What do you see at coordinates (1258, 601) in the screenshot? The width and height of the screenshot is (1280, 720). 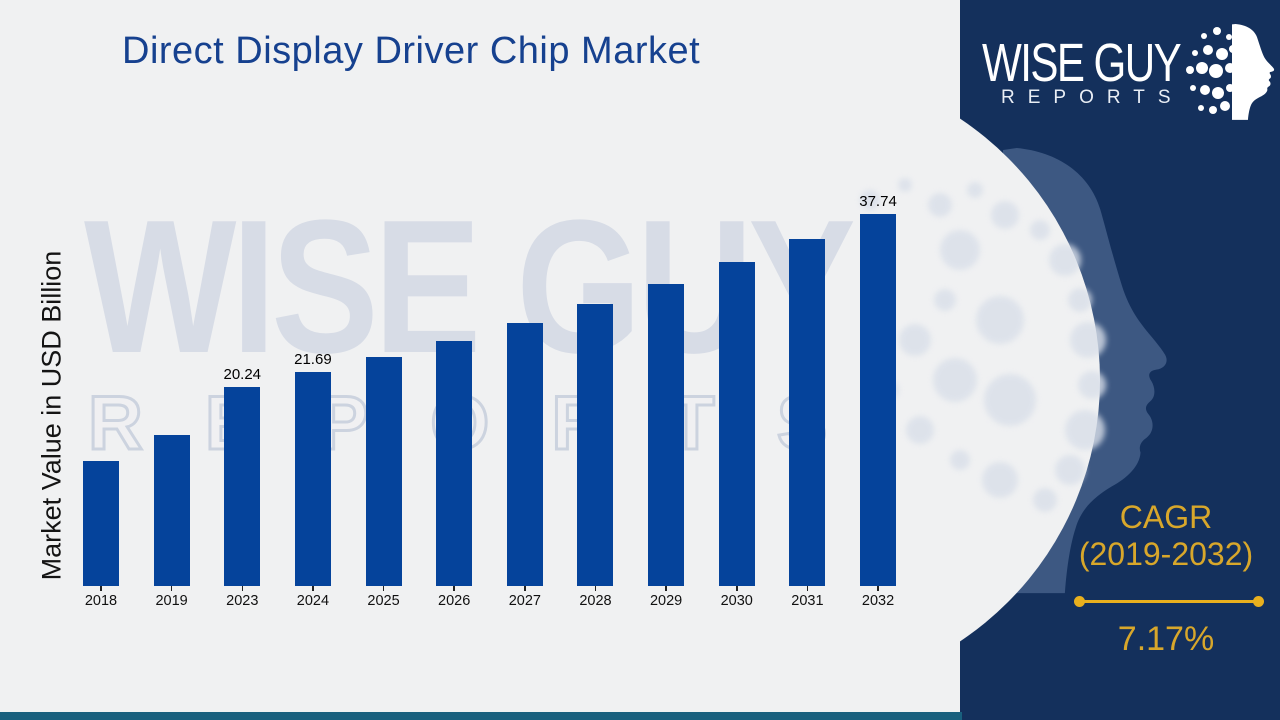 I see `divider-dot-right` at bounding box center [1258, 601].